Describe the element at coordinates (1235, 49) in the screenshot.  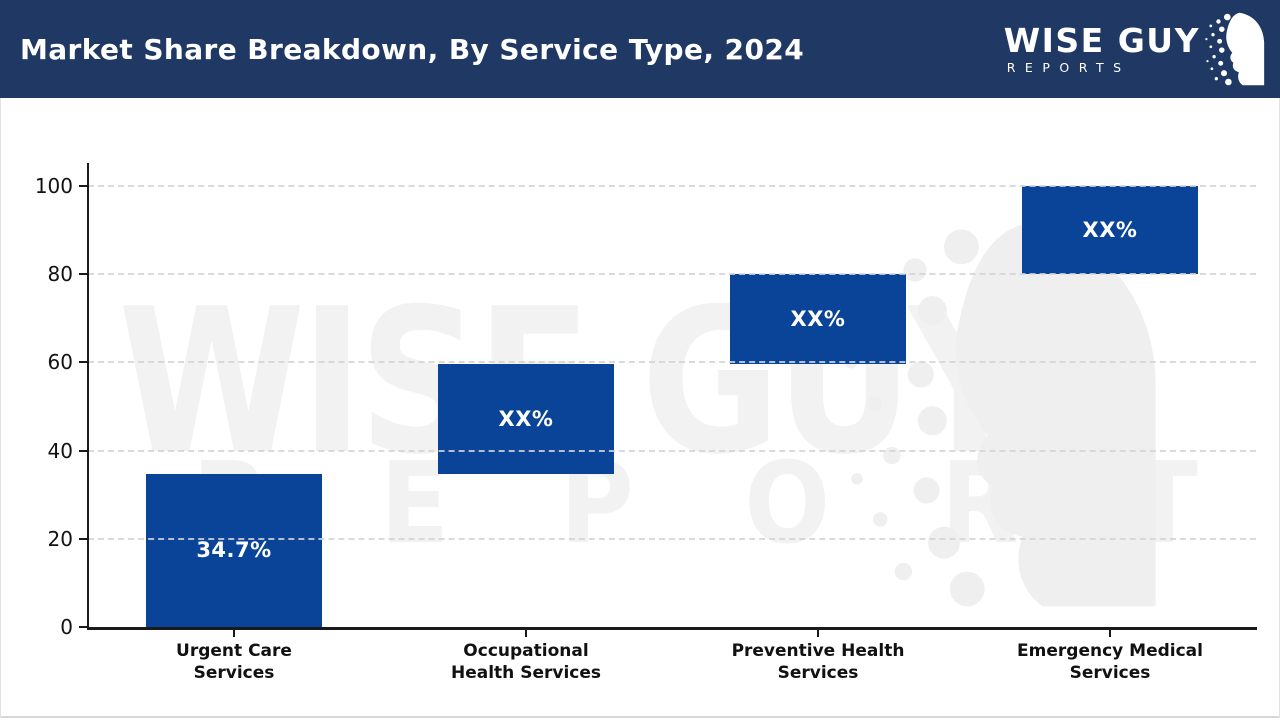
I see `wiseguy-face-icon` at that location.